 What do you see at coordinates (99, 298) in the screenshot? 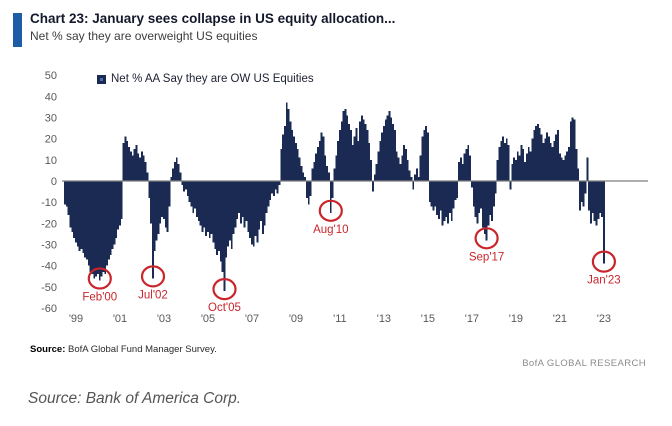
I see `annotation-label: Feb'00` at bounding box center [99, 298].